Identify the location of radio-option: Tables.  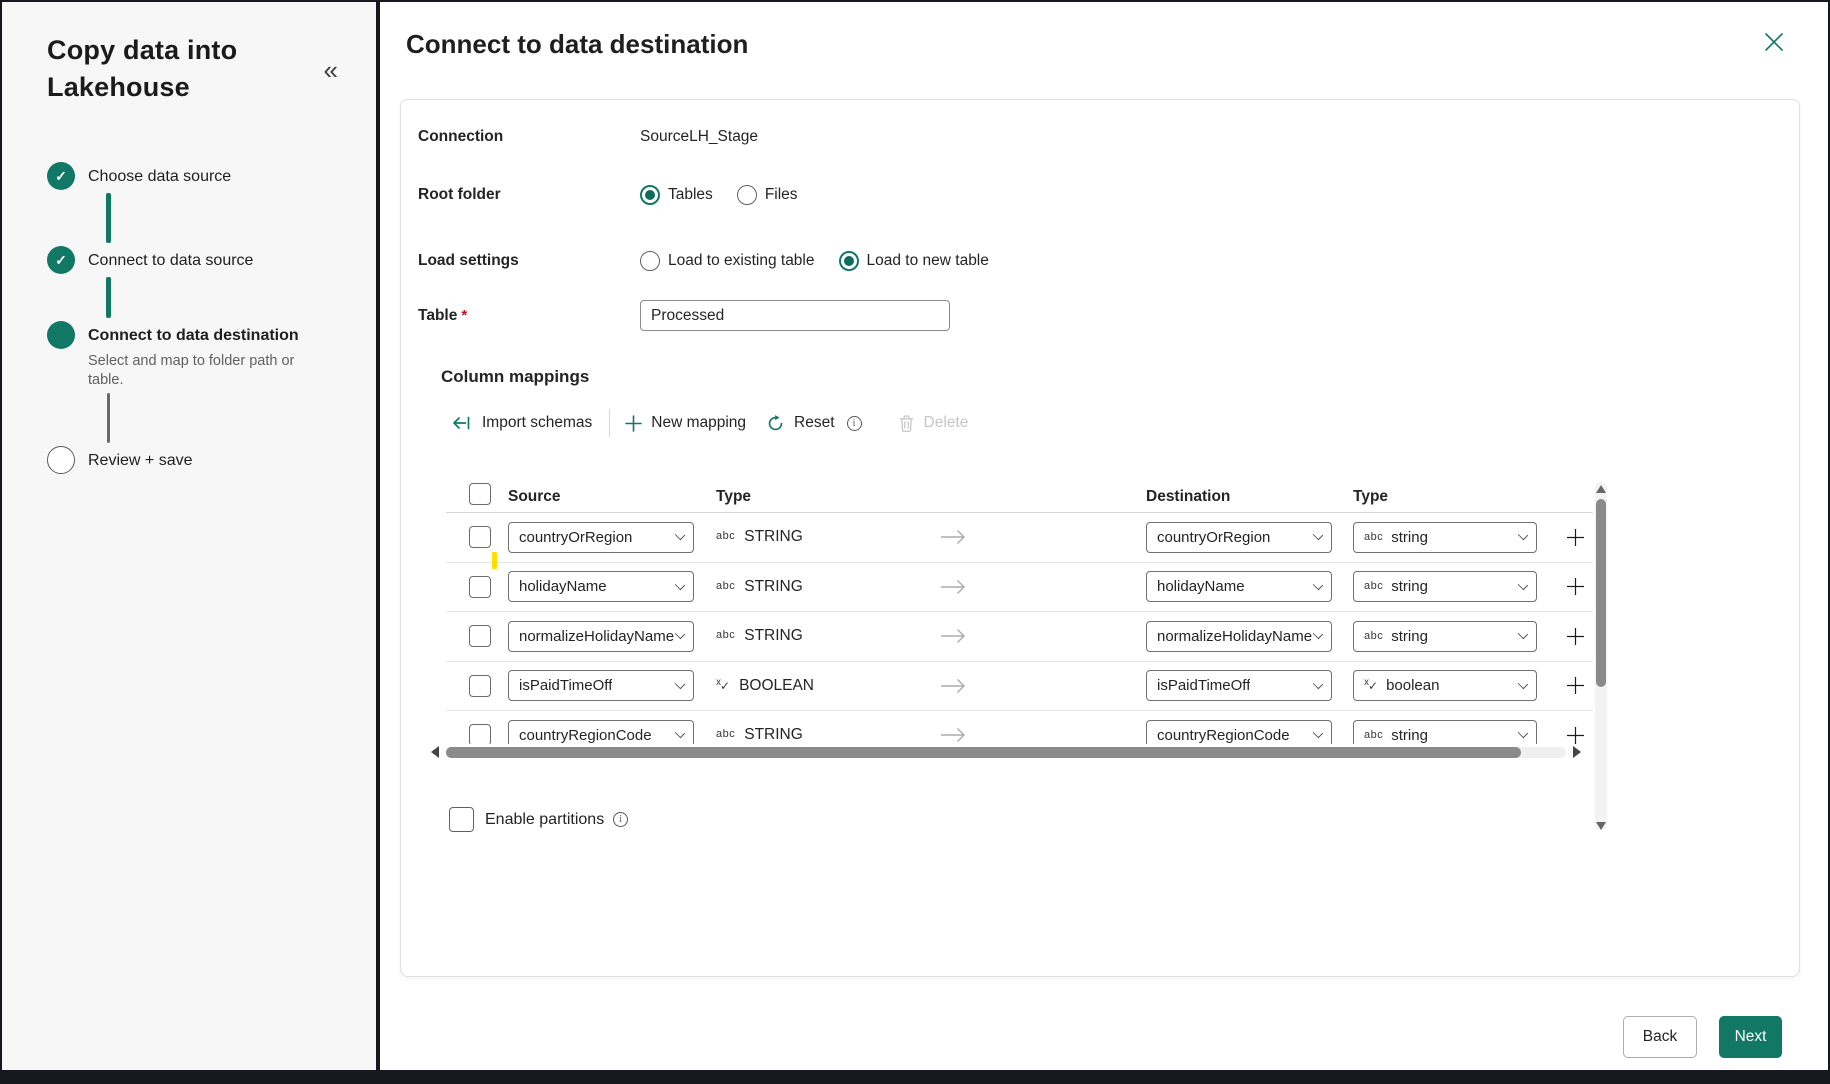
(676, 195).